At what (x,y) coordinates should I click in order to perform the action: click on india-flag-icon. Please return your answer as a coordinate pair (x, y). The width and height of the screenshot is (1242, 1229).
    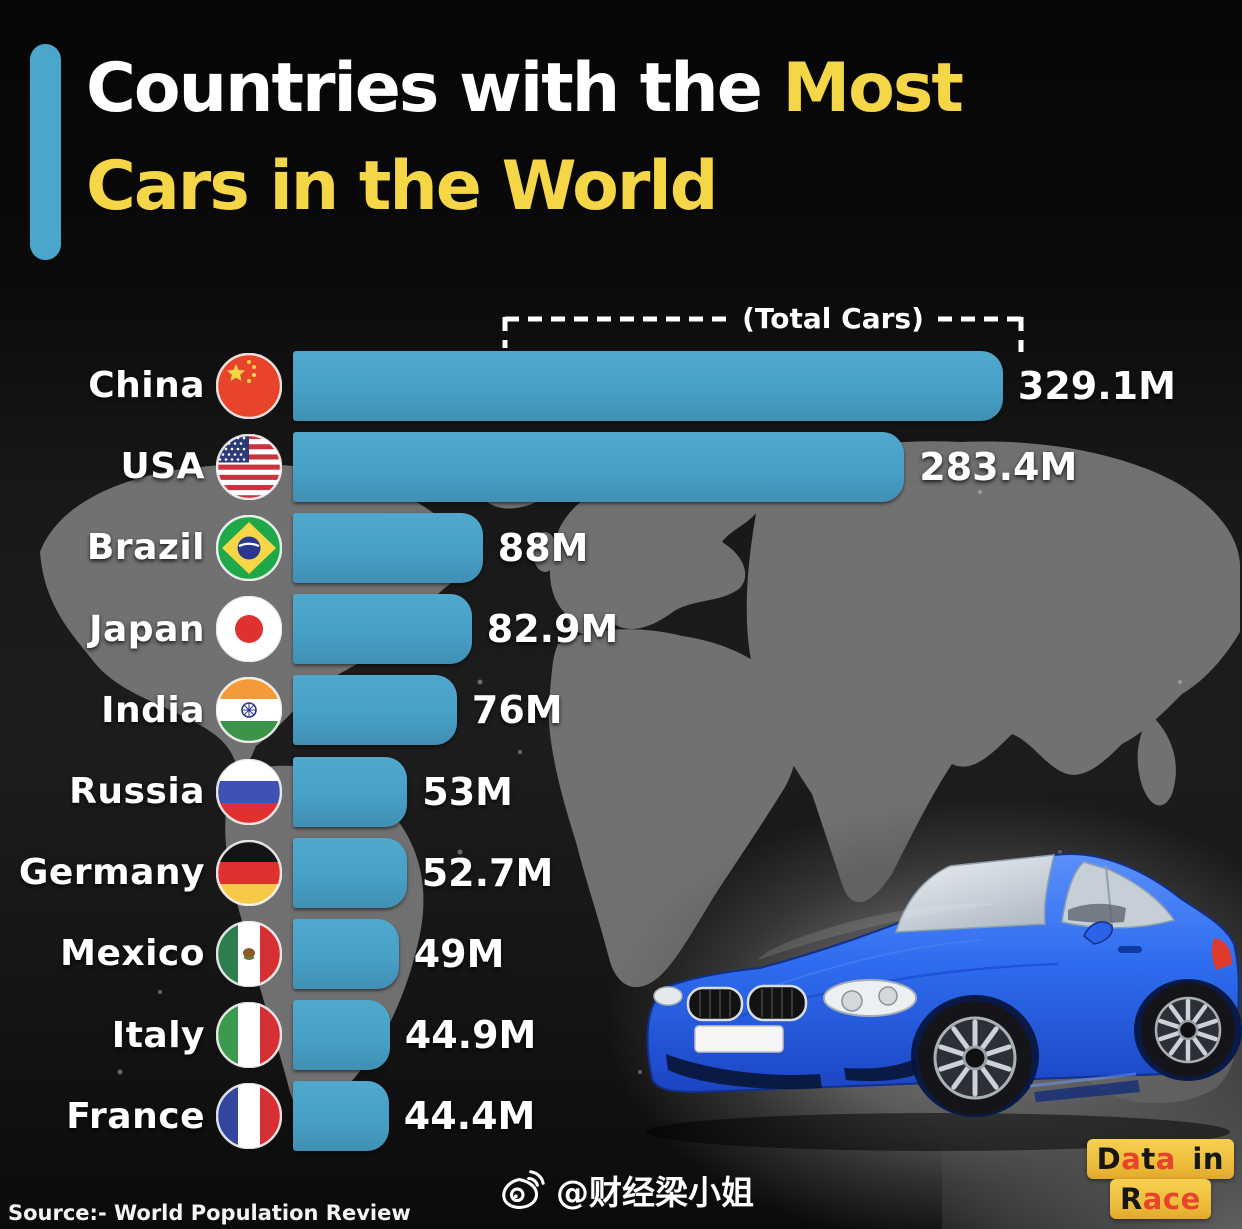
    Looking at the image, I should click on (249, 710).